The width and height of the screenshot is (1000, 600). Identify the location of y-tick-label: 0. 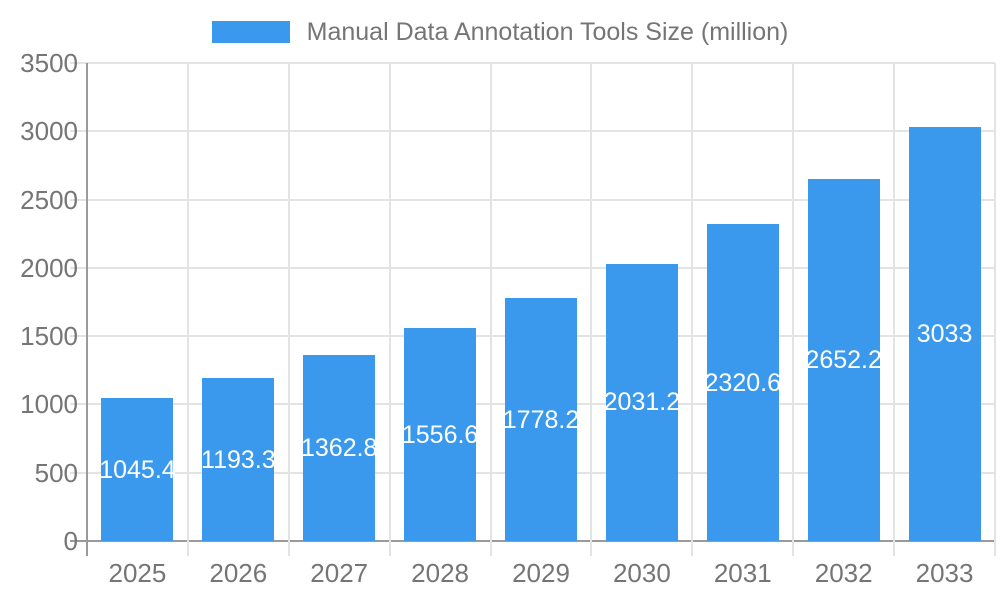
(70, 541).